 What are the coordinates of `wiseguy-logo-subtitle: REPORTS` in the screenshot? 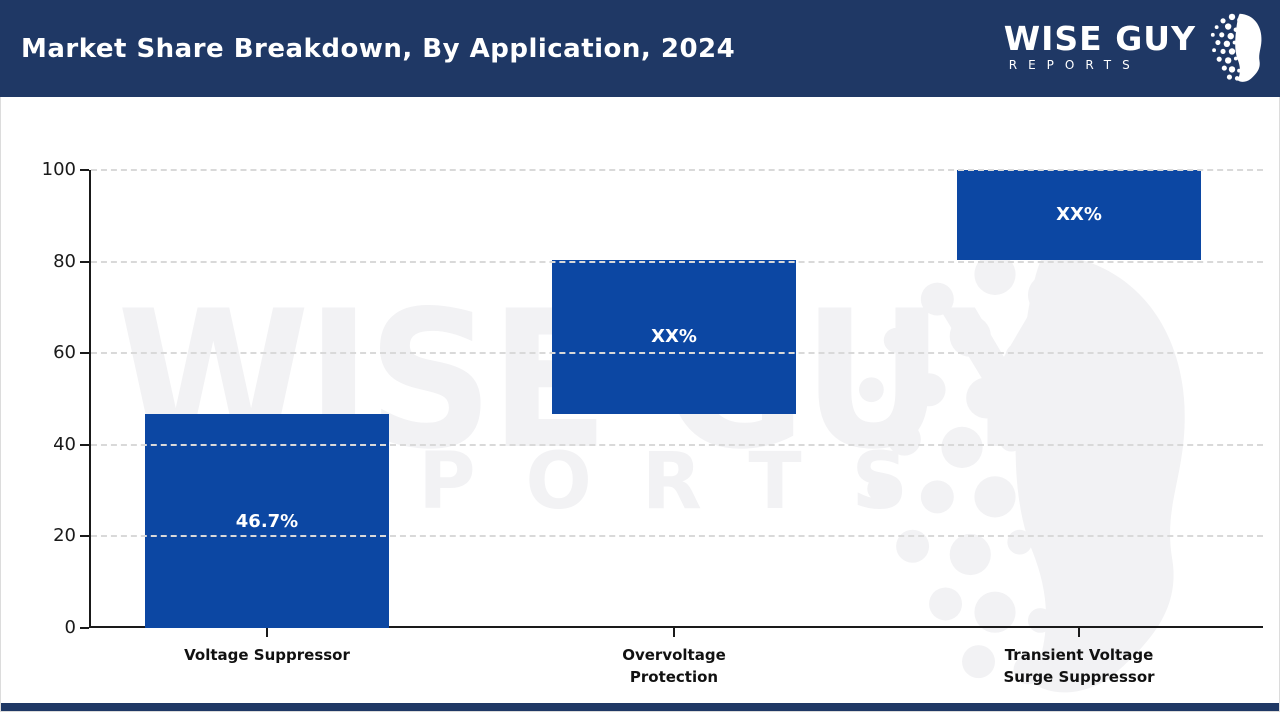 It's located at (1074, 65).